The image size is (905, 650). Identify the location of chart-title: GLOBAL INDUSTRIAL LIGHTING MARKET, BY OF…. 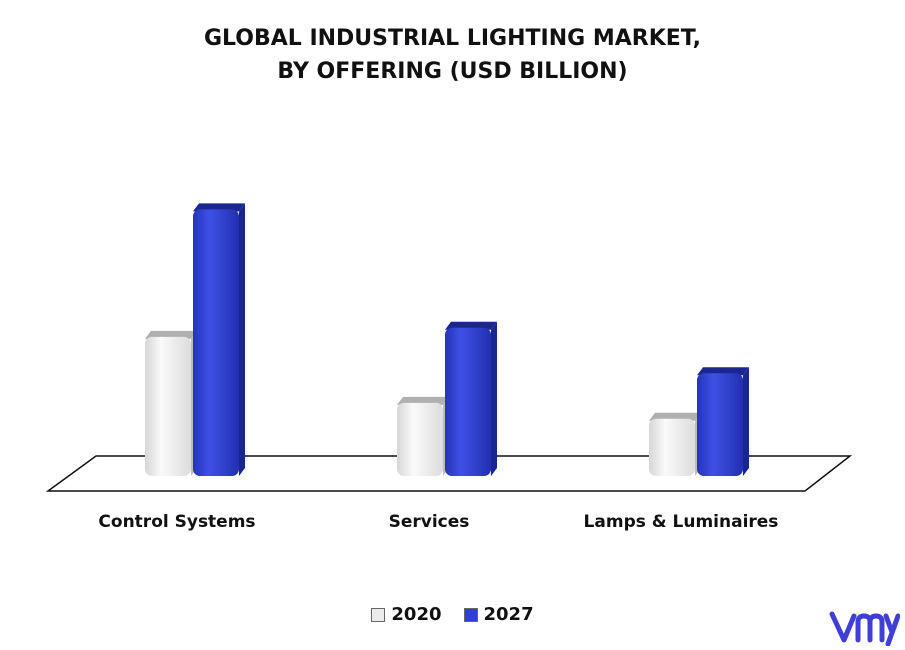
(452, 55).